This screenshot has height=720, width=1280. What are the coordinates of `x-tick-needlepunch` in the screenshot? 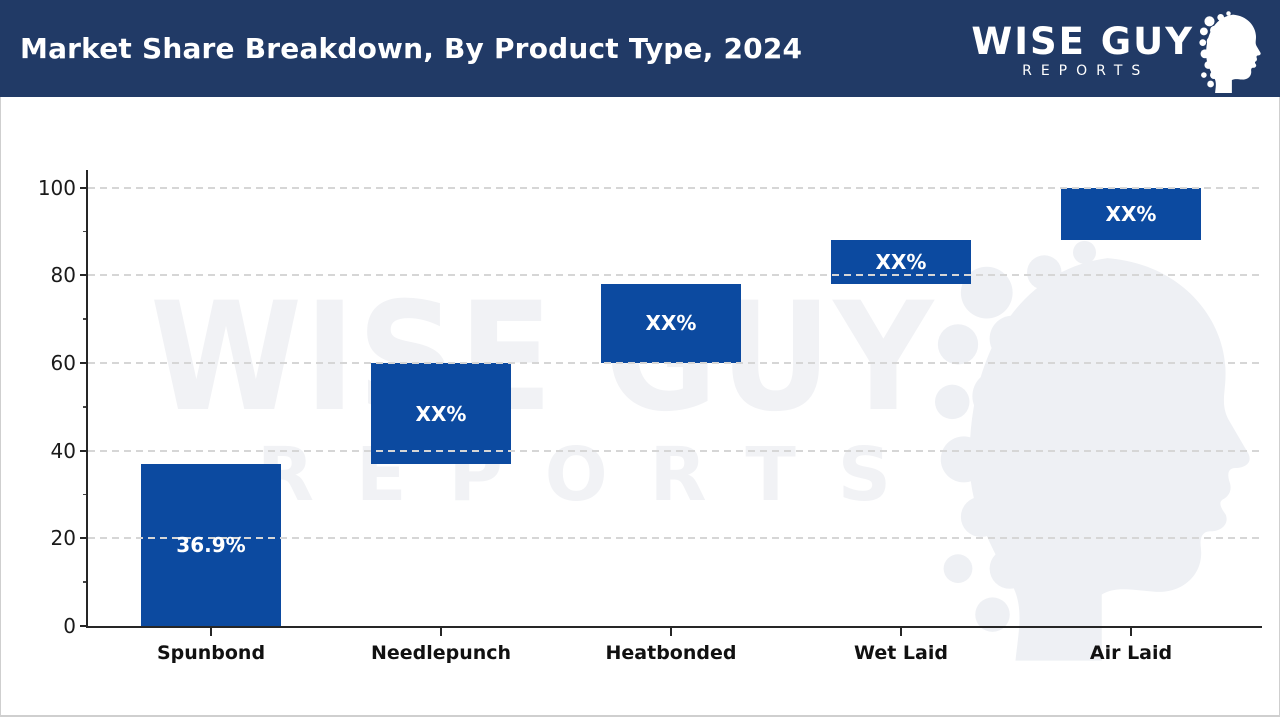 It's located at (441, 631).